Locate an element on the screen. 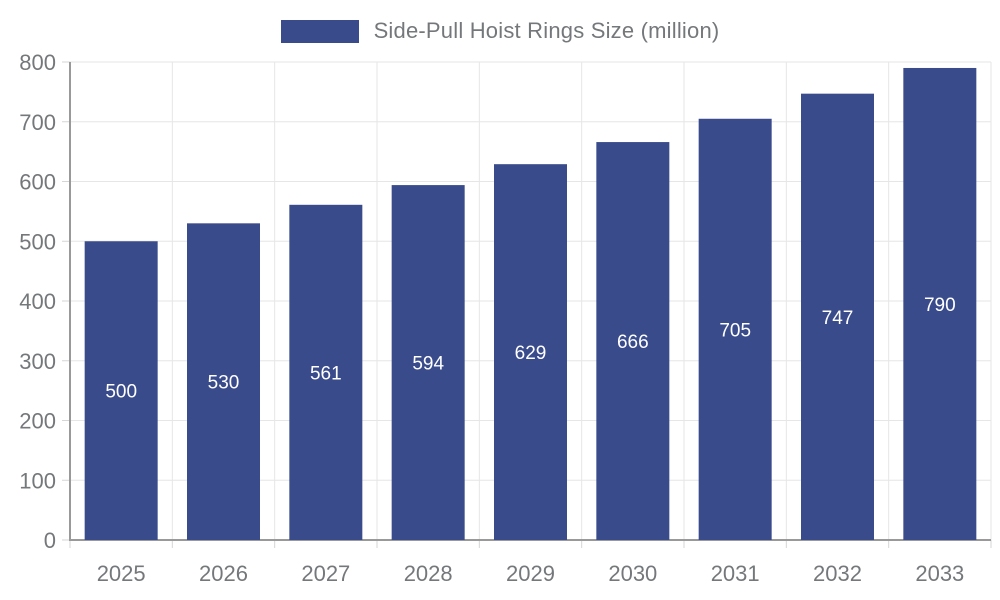 The width and height of the screenshot is (1000, 600). x-axis-tick-label: 2026 is located at coordinates (223, 573).